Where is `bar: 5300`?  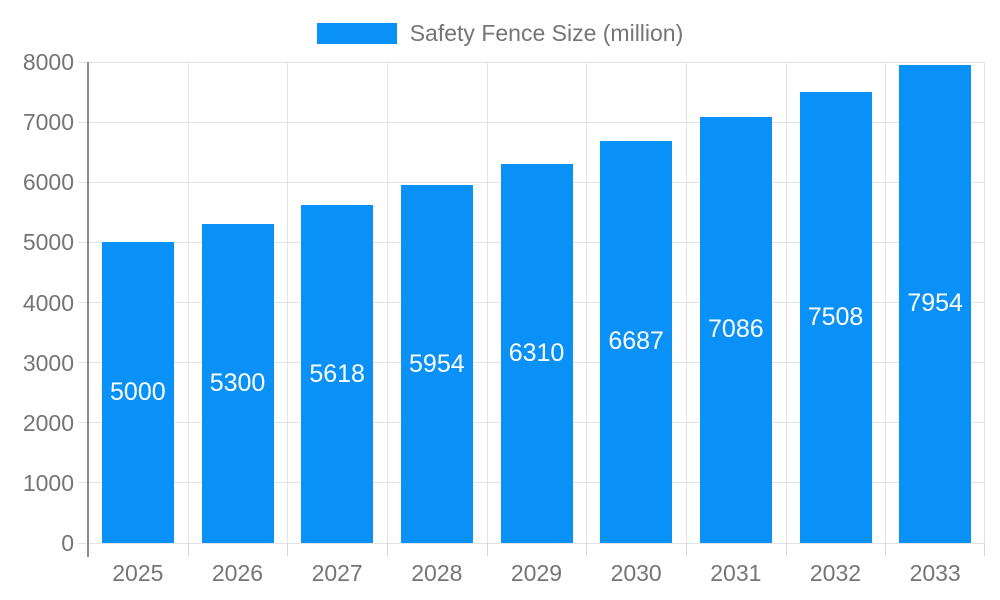 bar: 5300 is located at coordinates (237, 383).